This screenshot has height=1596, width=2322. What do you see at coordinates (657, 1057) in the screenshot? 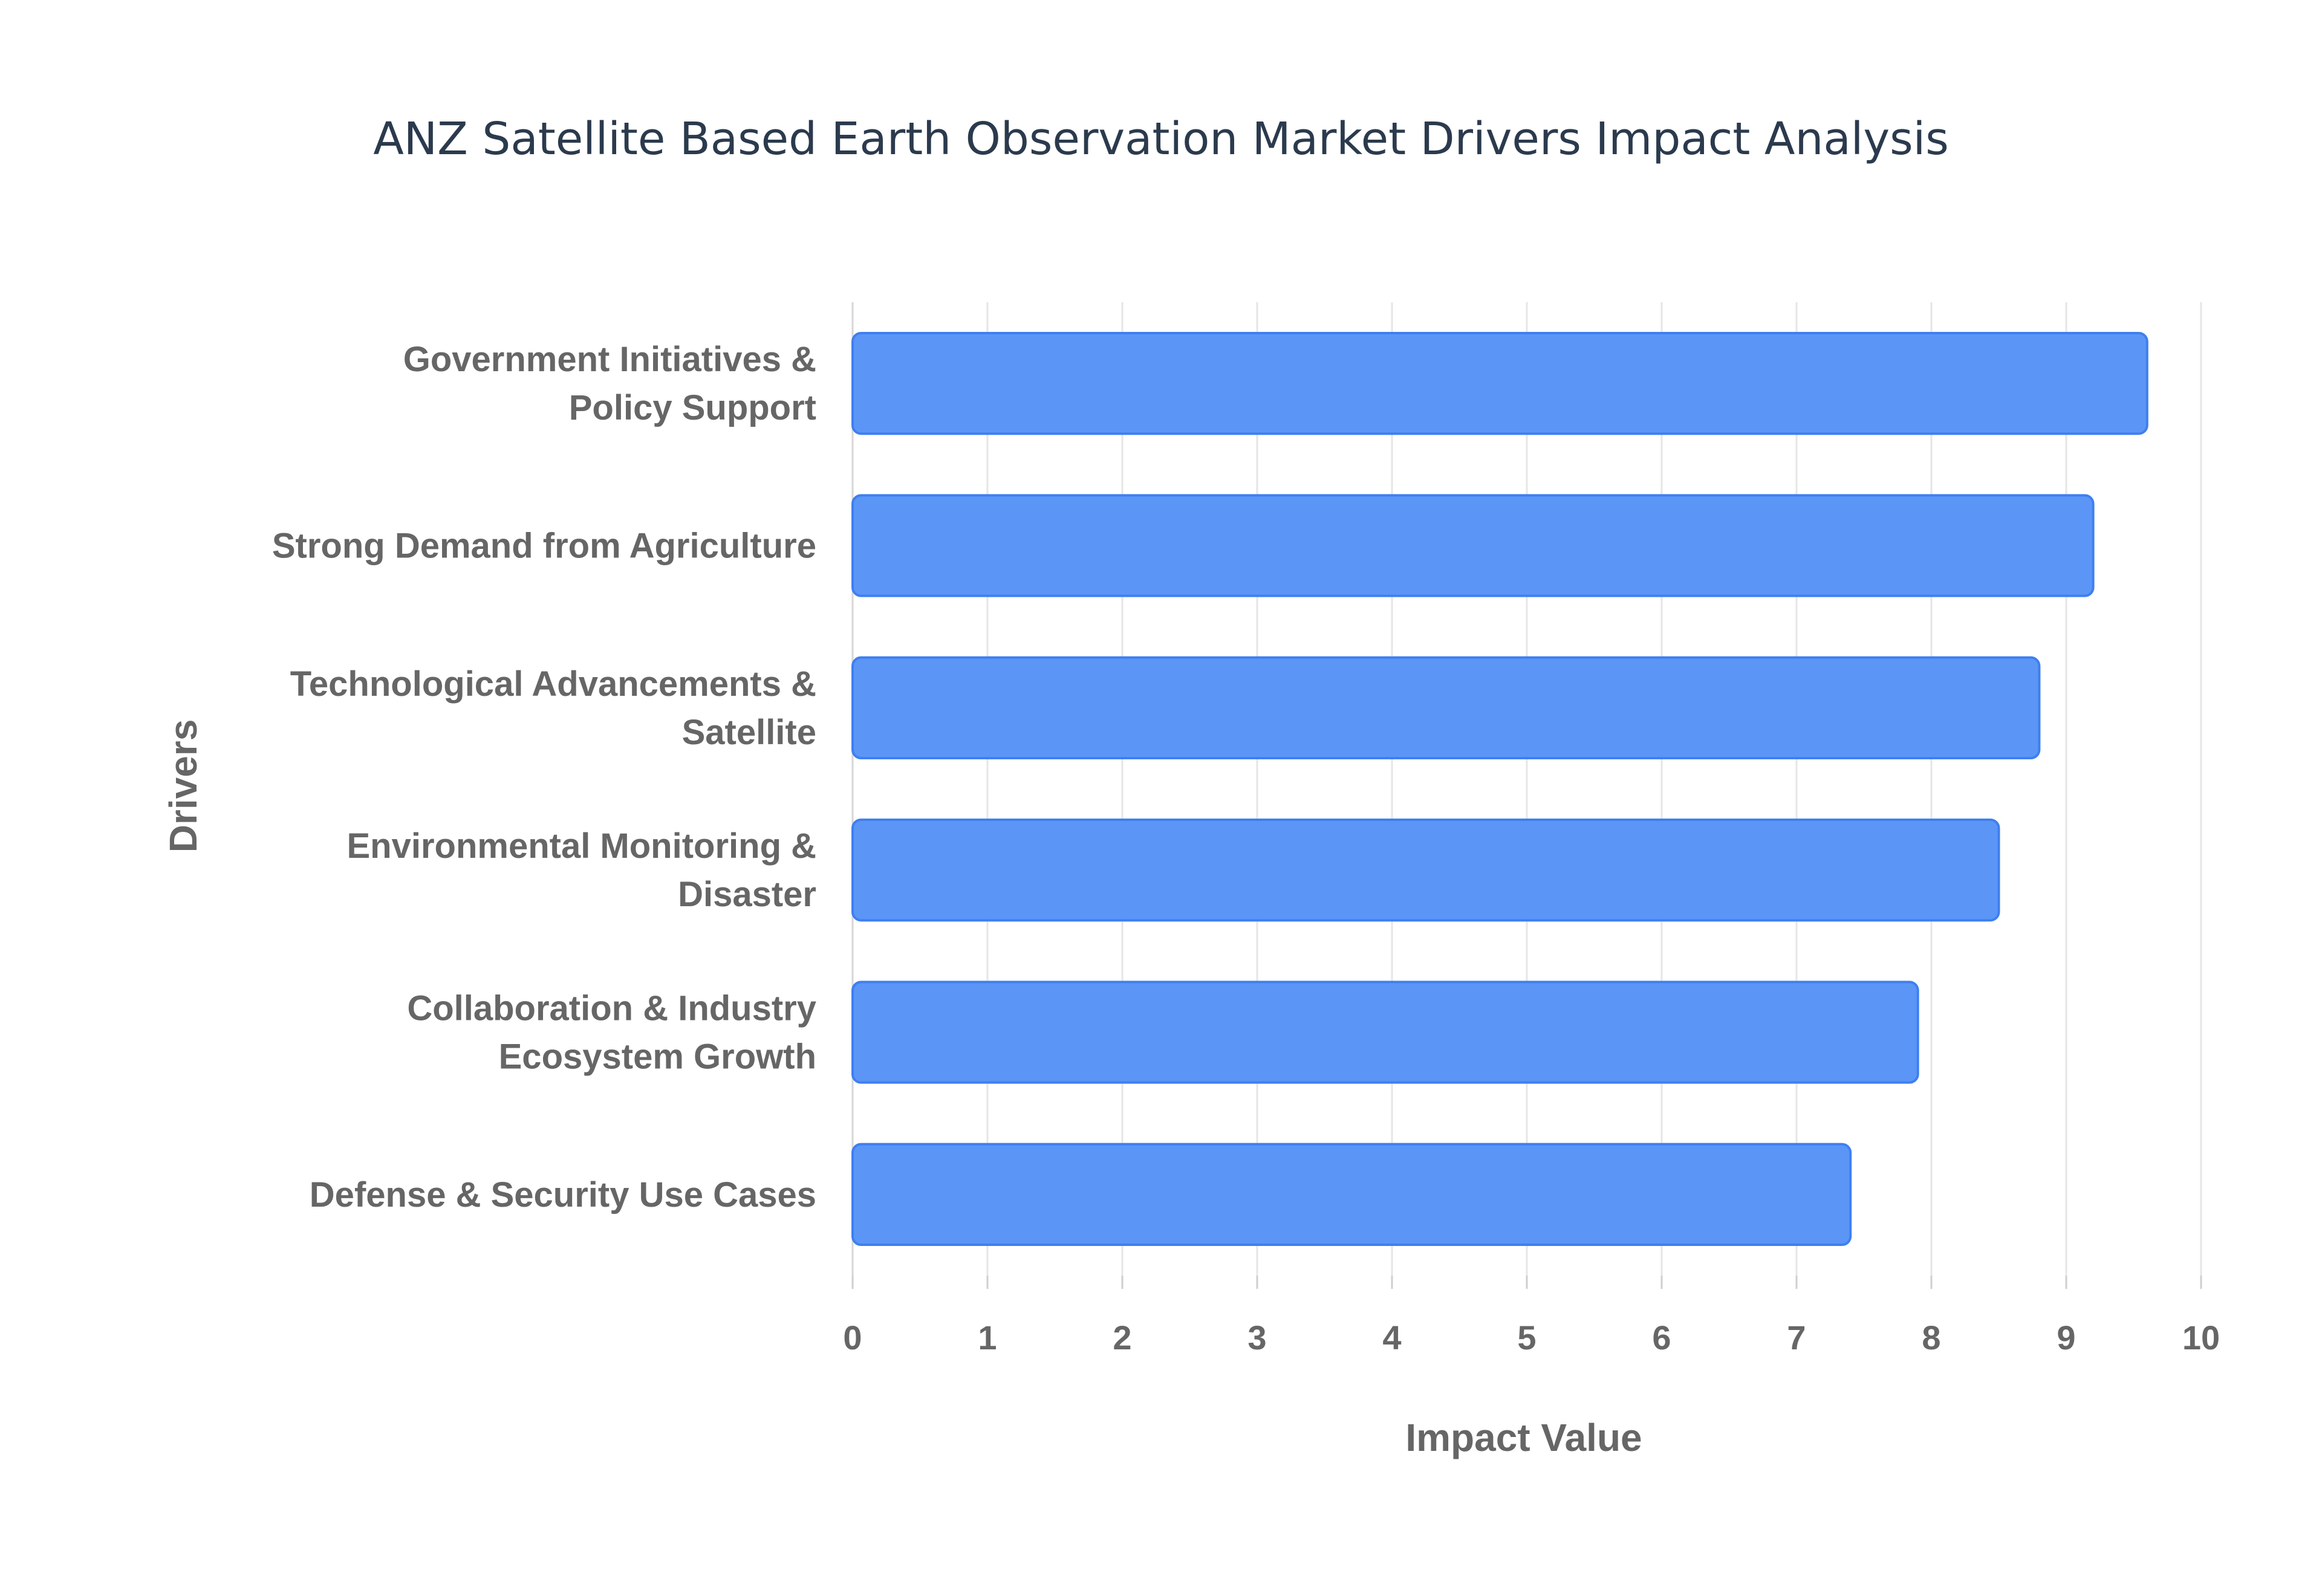
I see `category-label: Ecosystem Growth` at bounding box center [657, 1057].